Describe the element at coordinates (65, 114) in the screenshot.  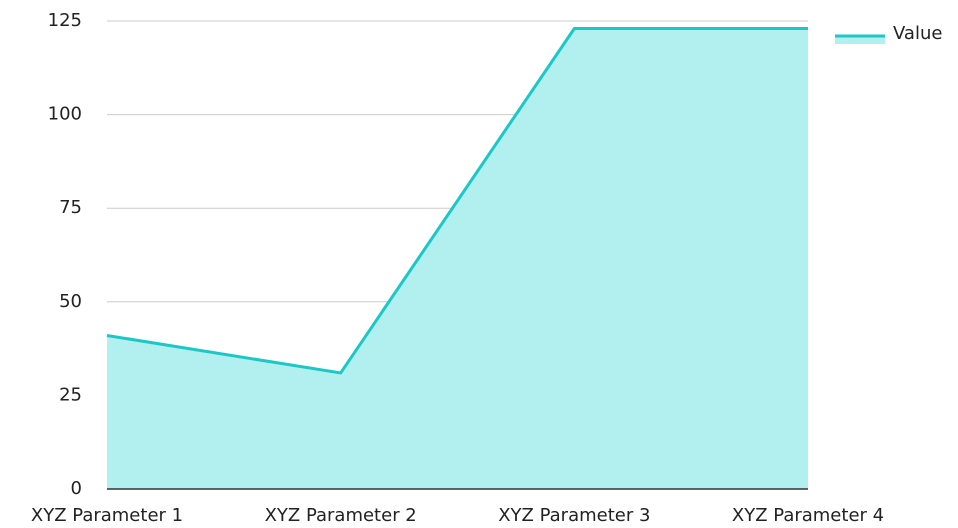
I see `y-tick-label: 100` at that location.